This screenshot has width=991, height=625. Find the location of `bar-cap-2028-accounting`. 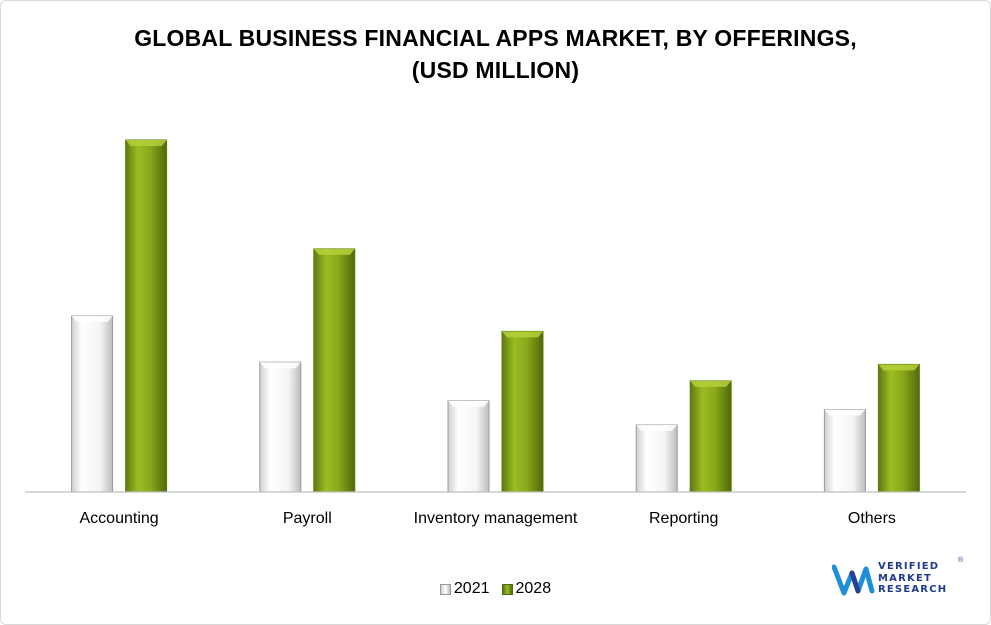

bar-cap-2028-accounting is located at coordinates (146, 143).